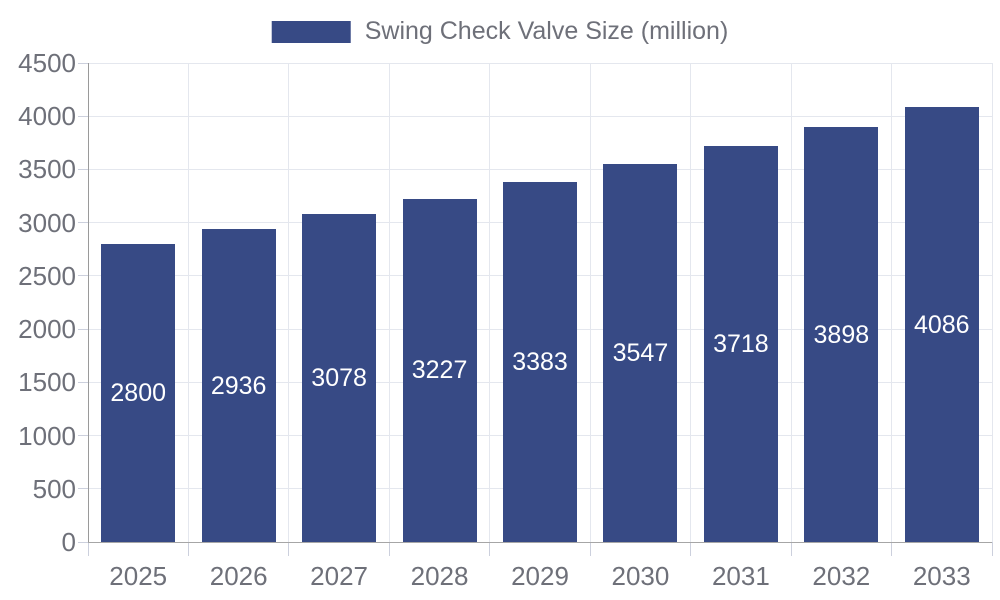  I want to click on y-axis-label: 1000, so click(47, 435).